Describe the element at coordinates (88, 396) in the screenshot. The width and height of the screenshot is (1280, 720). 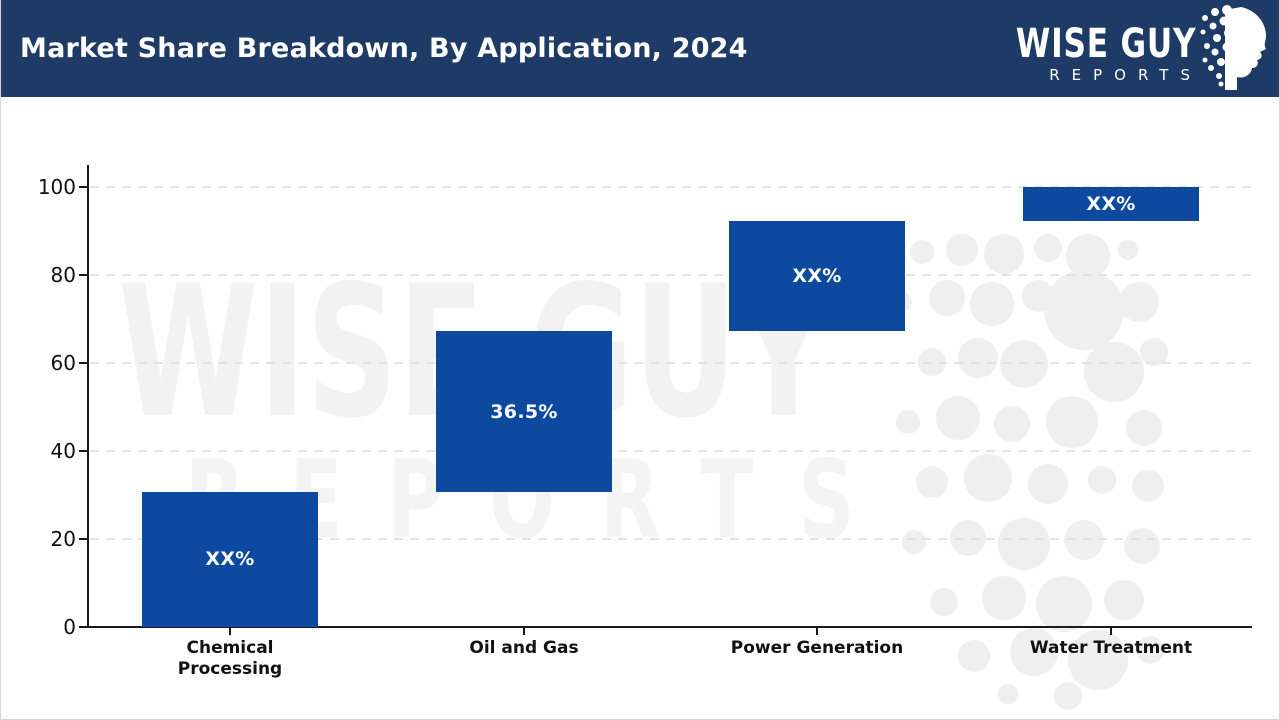
I see `y-axis-line` at that location.